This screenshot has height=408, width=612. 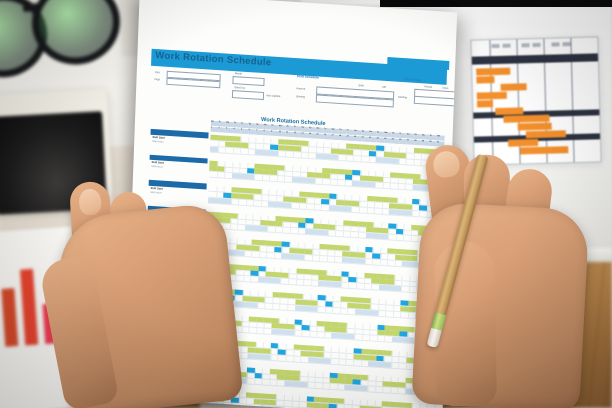 What do you see at coordinates (248, 95) in the screenshot?
I see `field-input-start-day` at bounding box center [248, 95].